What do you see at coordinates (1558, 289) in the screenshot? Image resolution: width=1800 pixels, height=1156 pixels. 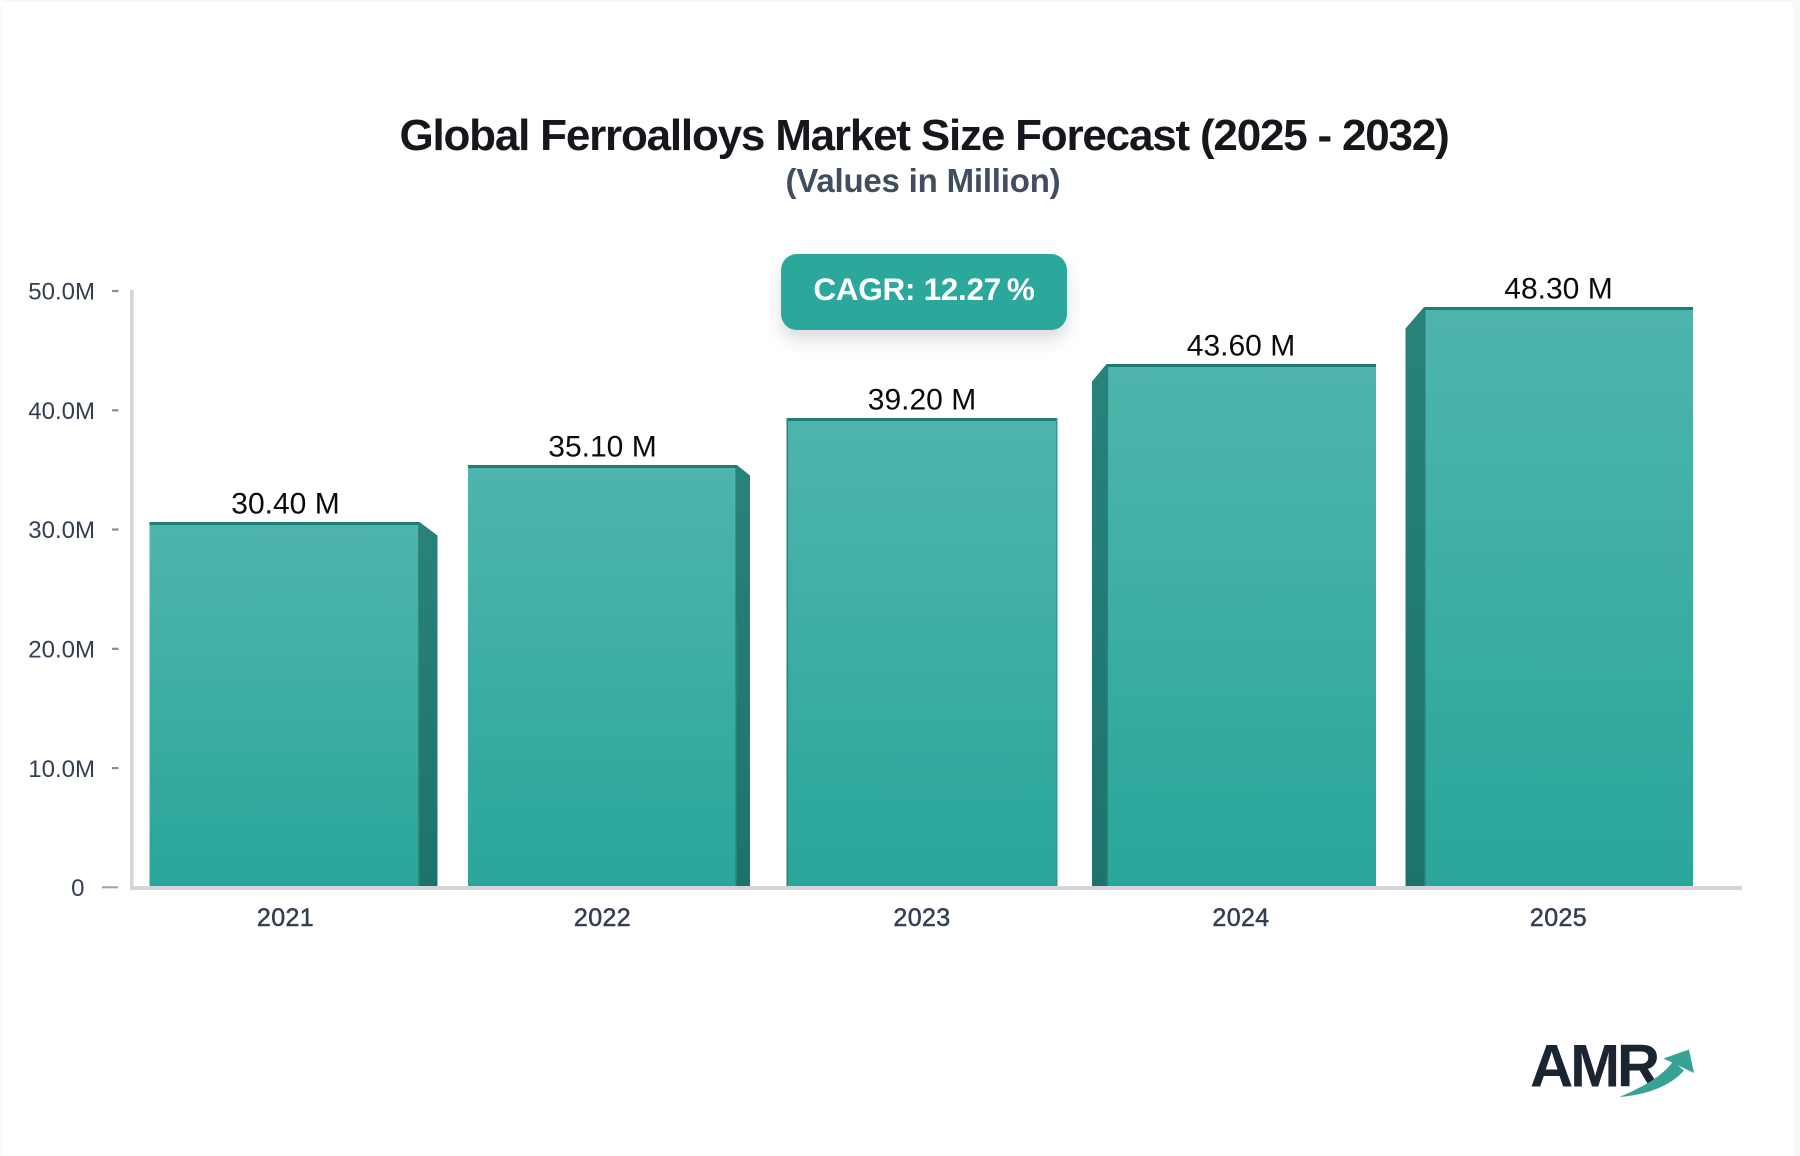 I see `svg-text: 48.30 M` at bounding box center [1558, 289].